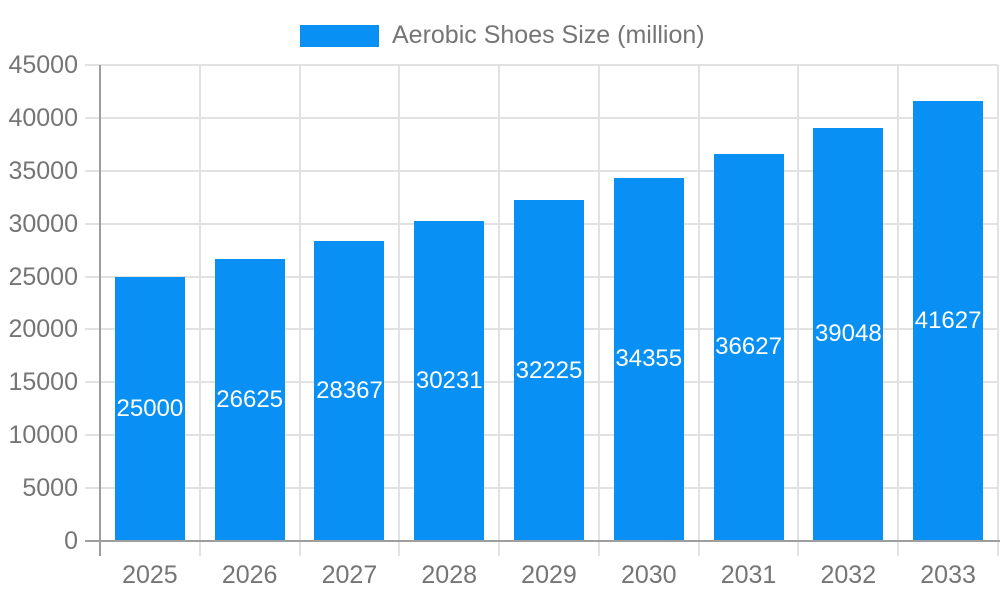 This screenshot has width=1000, height=600. What do you see at coordinates (648, 575) in the screenshot?
I see `x-axis-label: 2030` at bounding box center [648, 575].